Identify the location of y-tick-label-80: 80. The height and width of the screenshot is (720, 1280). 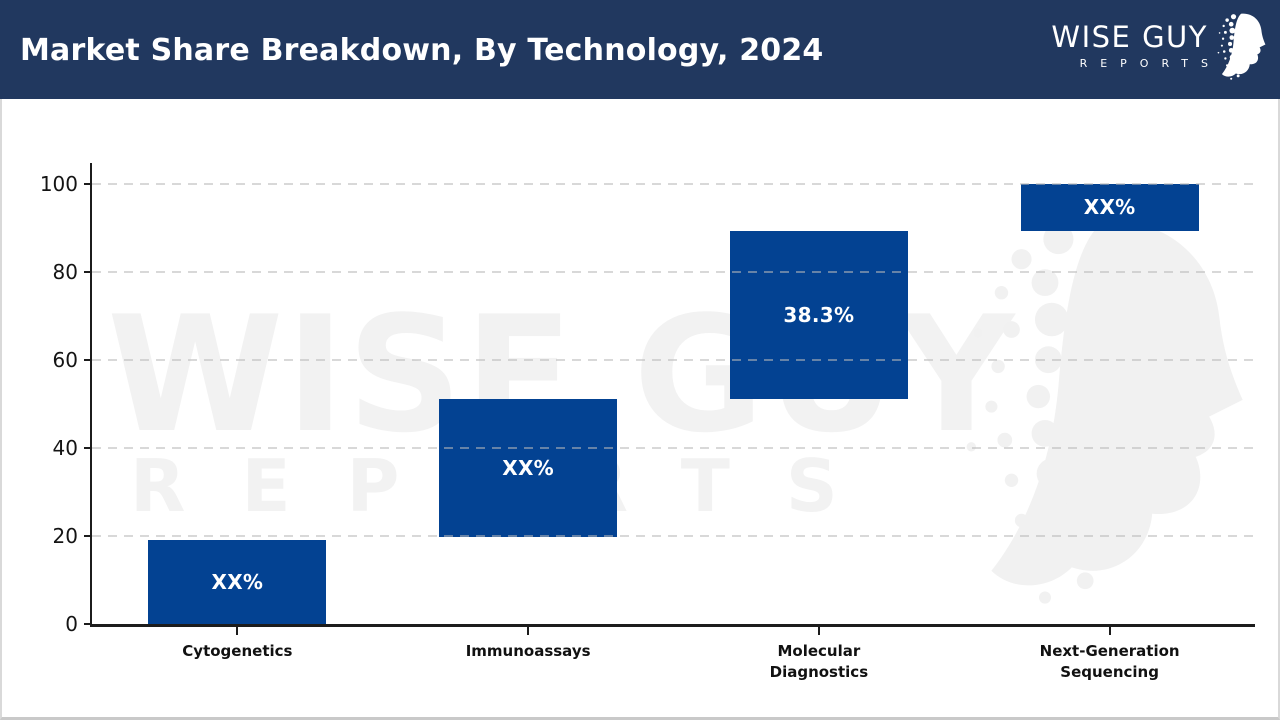
(65, 272).